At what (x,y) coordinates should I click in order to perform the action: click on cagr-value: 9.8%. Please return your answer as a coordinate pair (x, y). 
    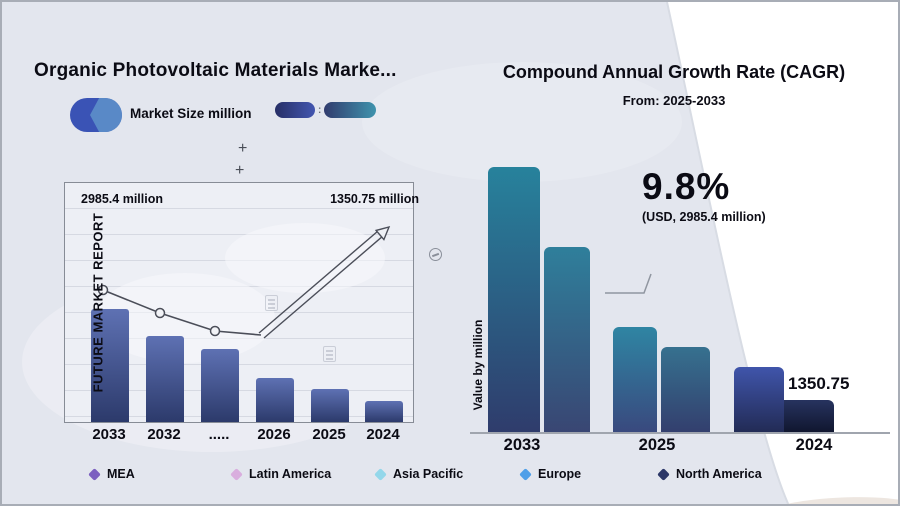
    Looking at the image, I should click on (686, 186).